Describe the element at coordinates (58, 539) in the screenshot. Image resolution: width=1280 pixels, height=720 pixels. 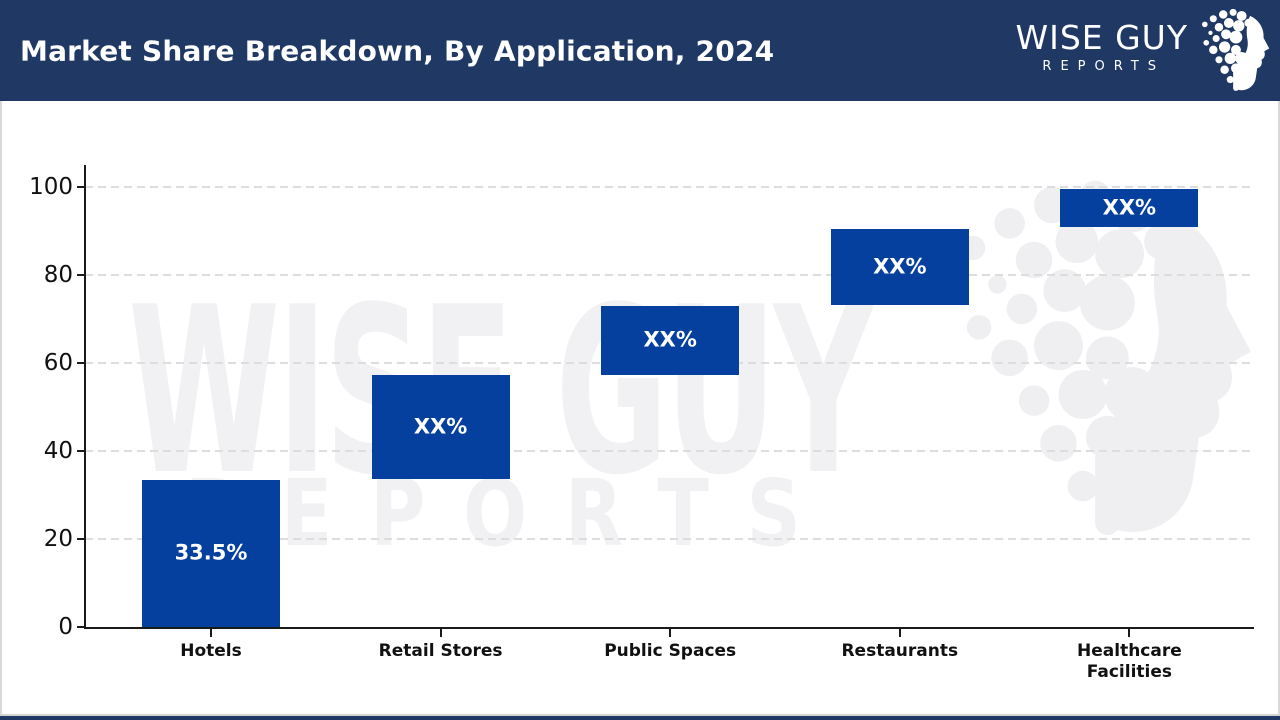
I see `y-tick-label-20: 20` at that location.